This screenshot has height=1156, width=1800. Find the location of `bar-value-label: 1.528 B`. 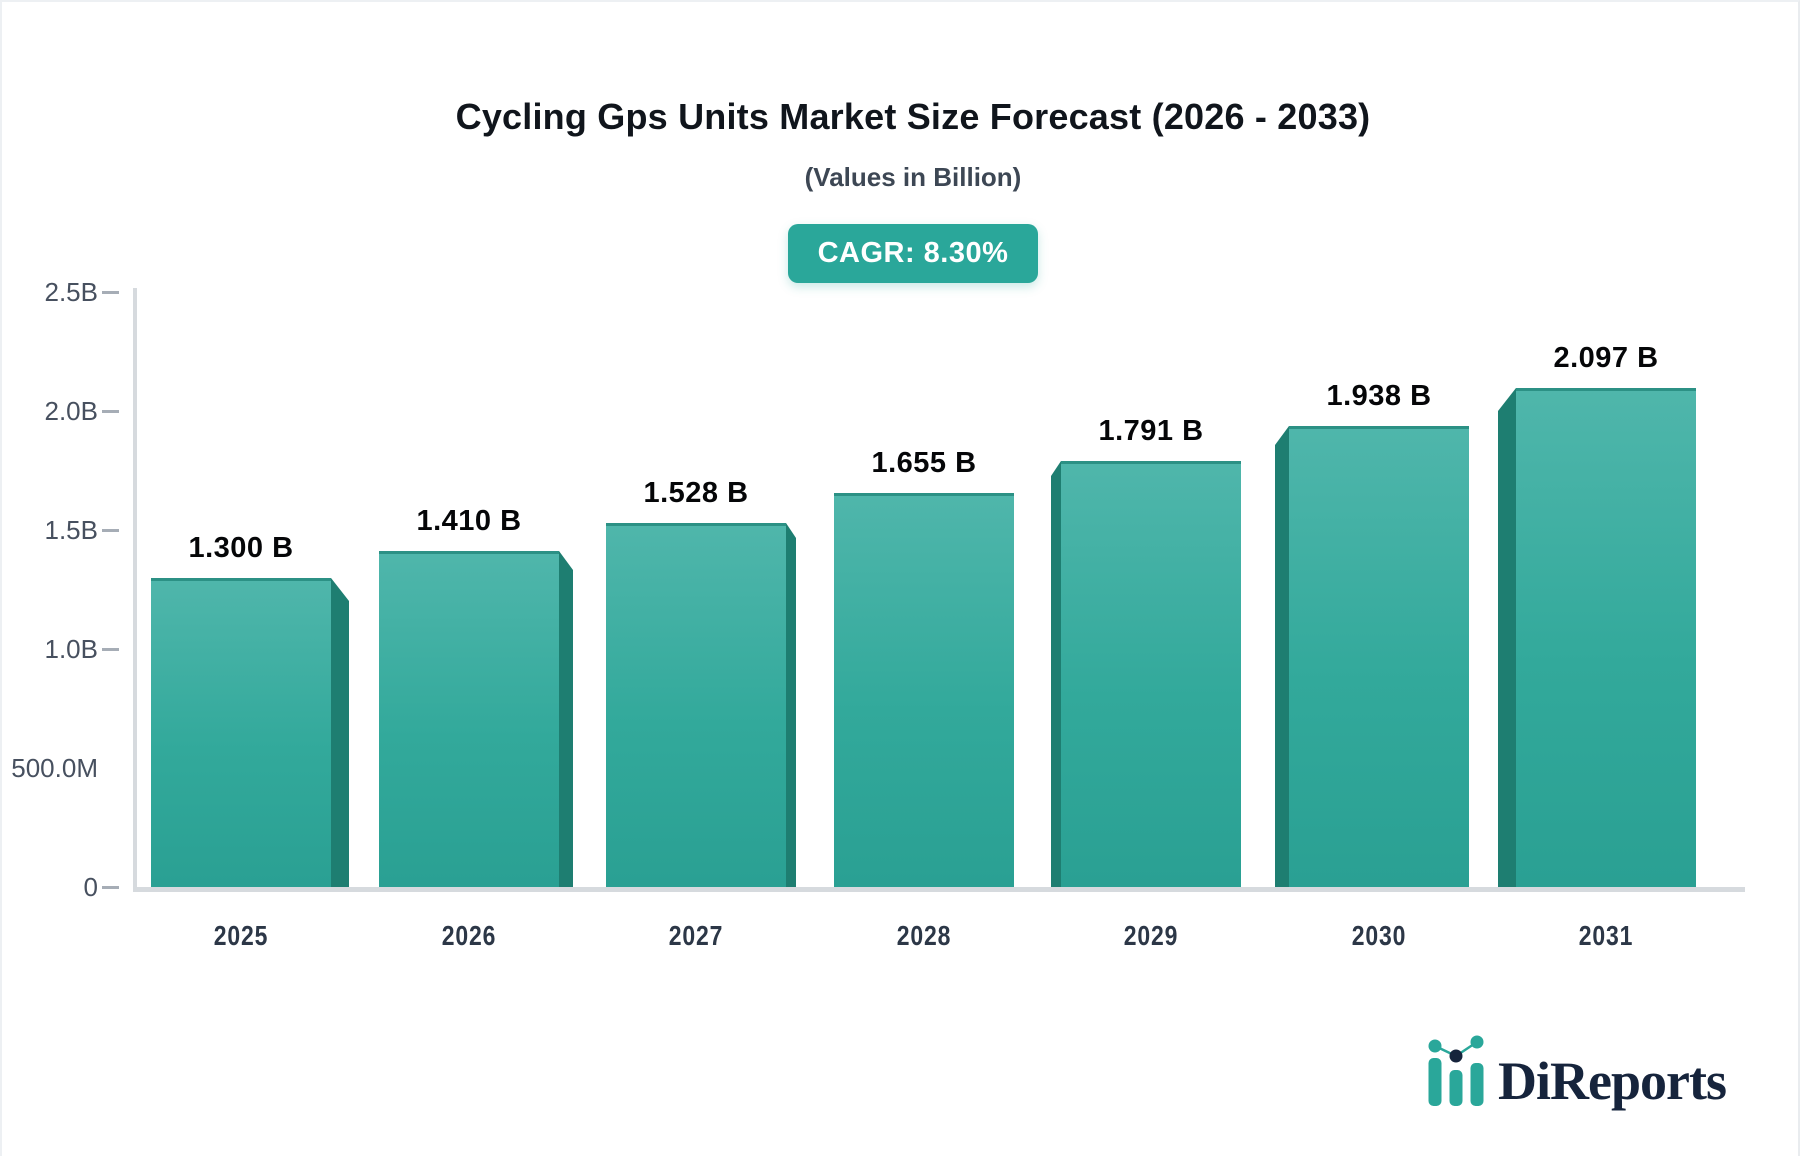

bar-value-label: 1.528 B is located at coordinates (696, 493).